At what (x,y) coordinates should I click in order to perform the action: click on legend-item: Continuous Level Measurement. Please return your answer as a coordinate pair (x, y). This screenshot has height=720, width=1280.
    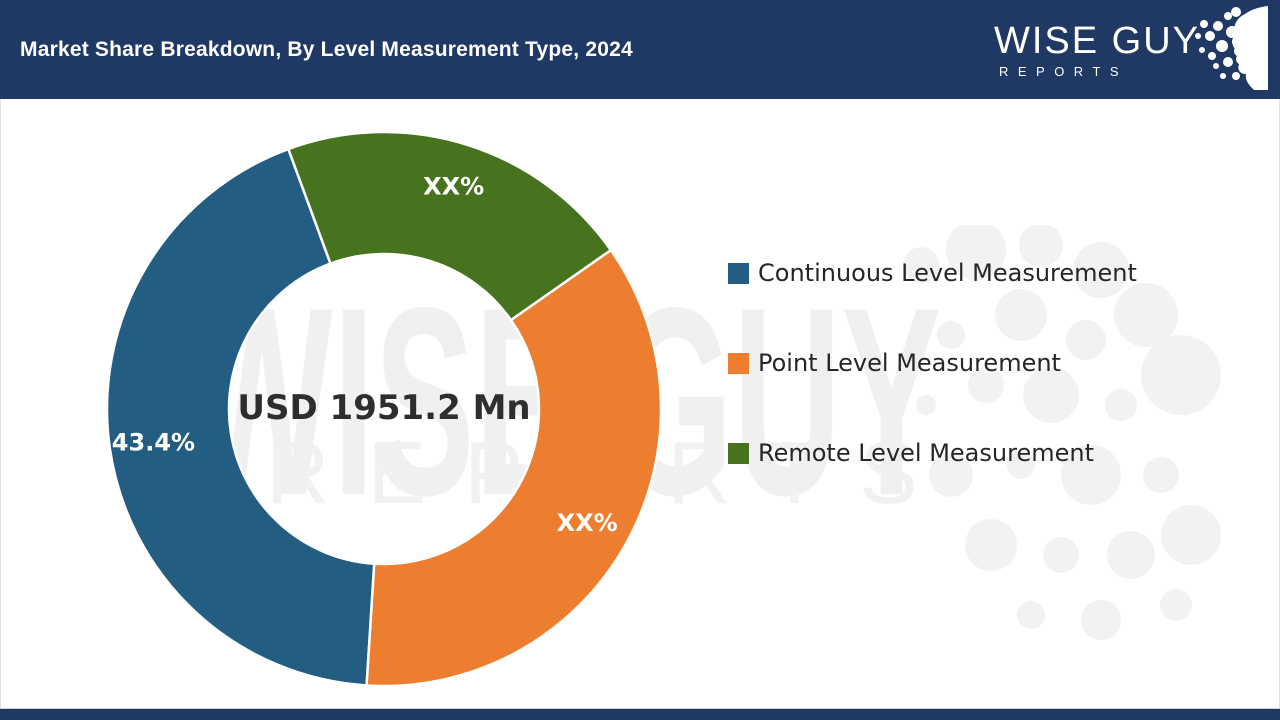
    Looking at the image, I should click on (932, 273).